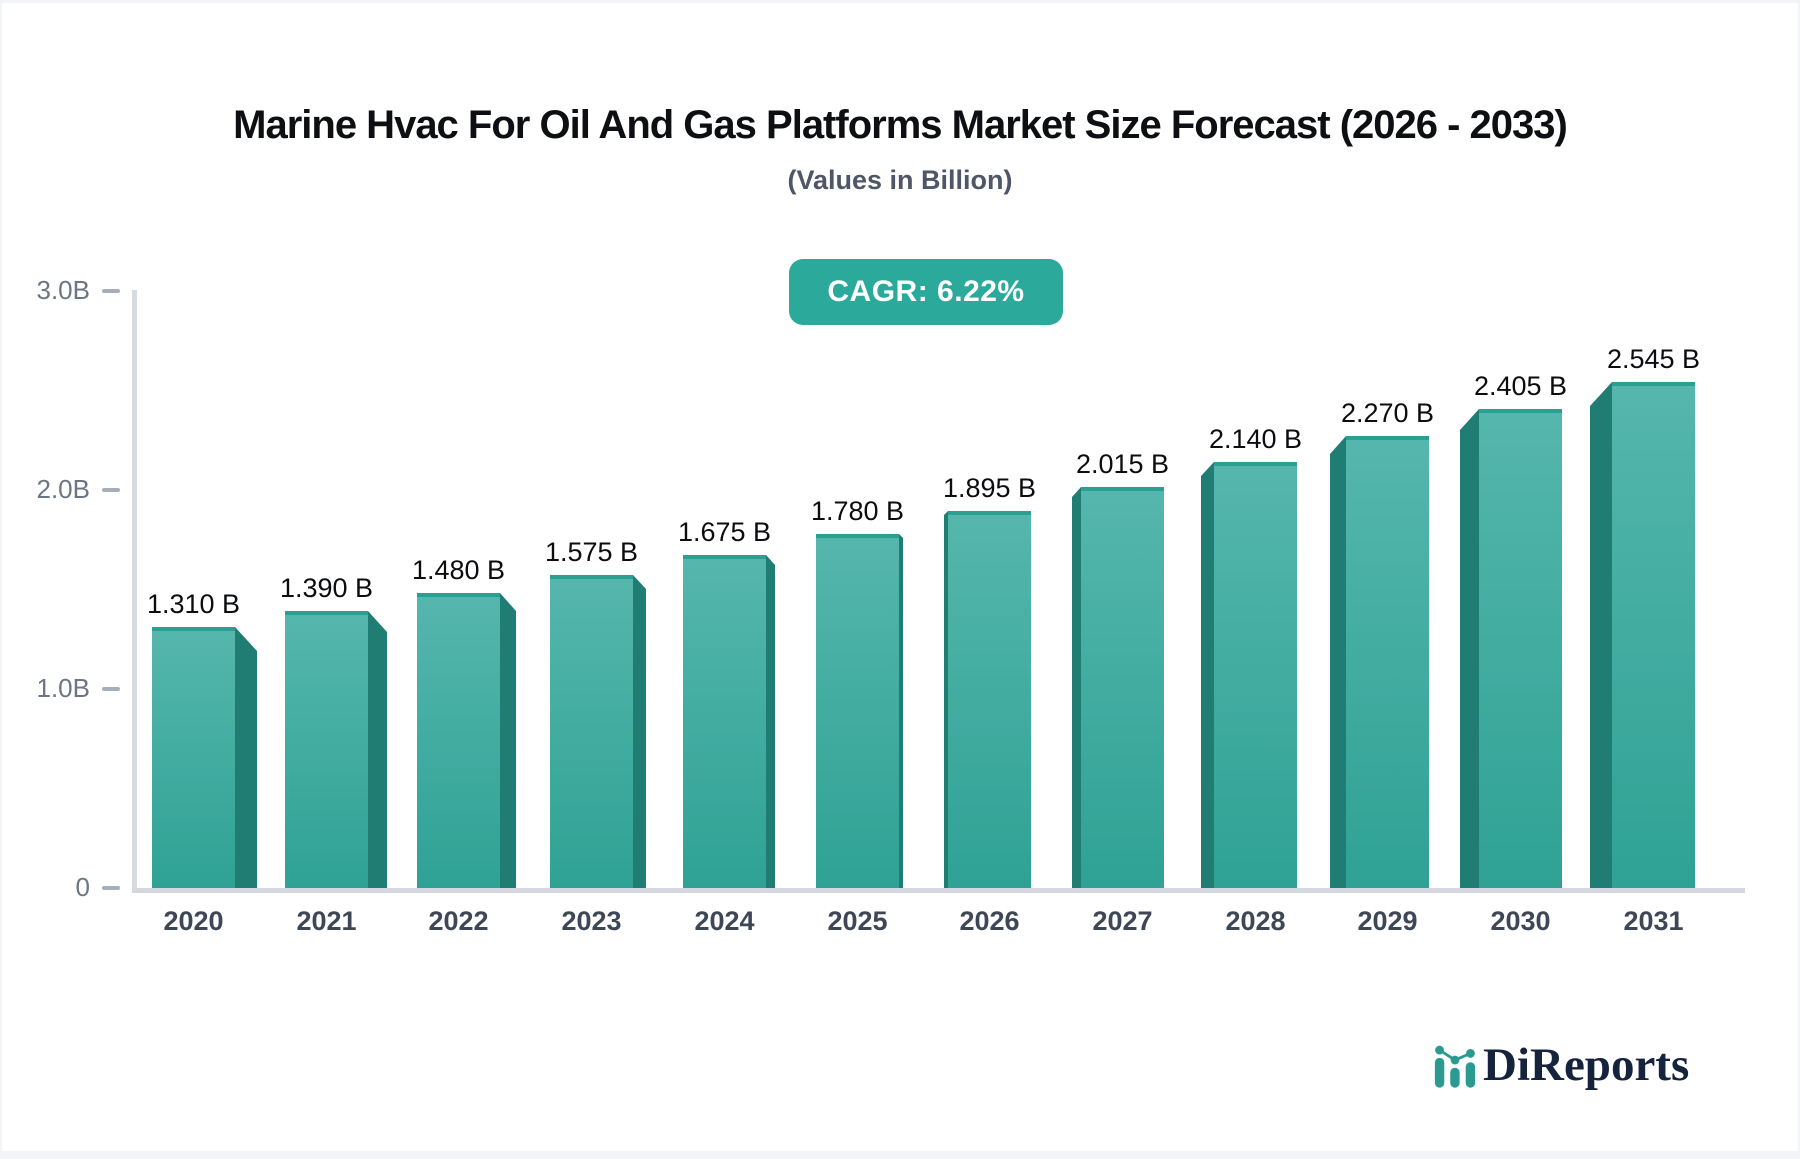 Image resolution: width=1800 pixels, height=1159 pixels. Describe the element at coordinates (591, 552) in the screenshot. I see `bar-value-label: 1.575 B` at that location.